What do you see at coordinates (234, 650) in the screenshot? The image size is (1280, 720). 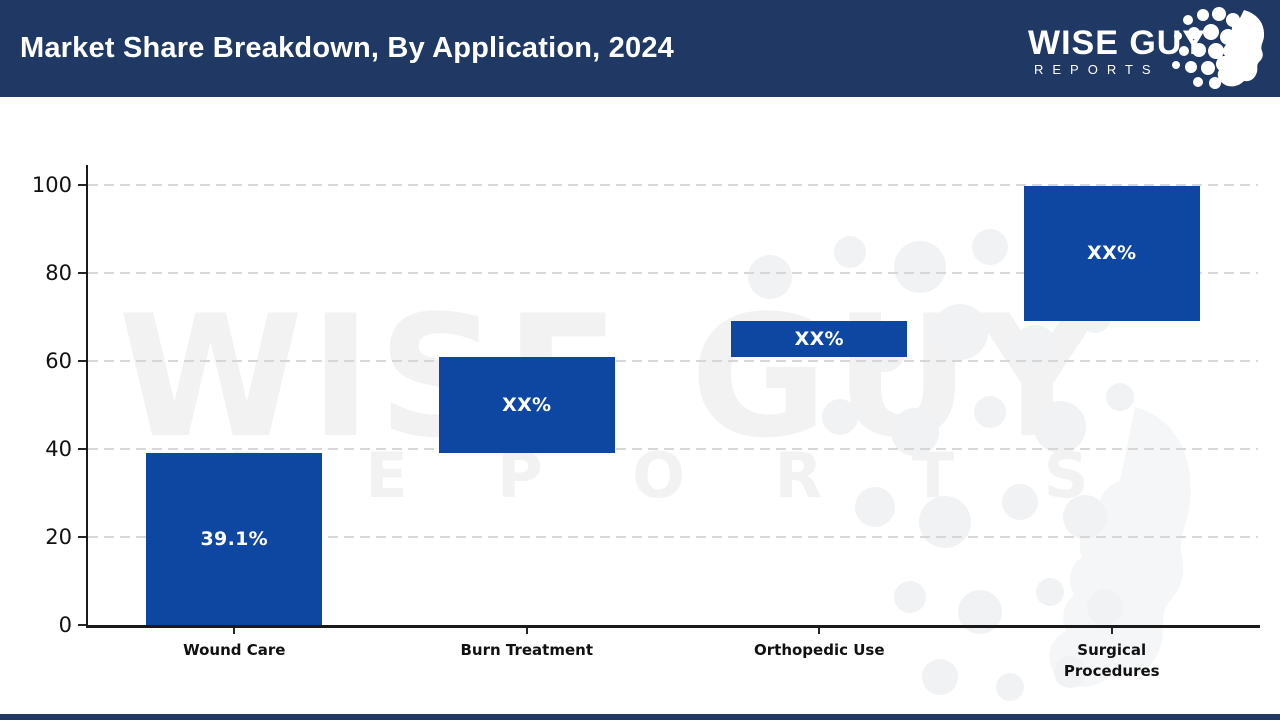 I see `x-tick-label: Wound Care` at bounding box center [234, 650].